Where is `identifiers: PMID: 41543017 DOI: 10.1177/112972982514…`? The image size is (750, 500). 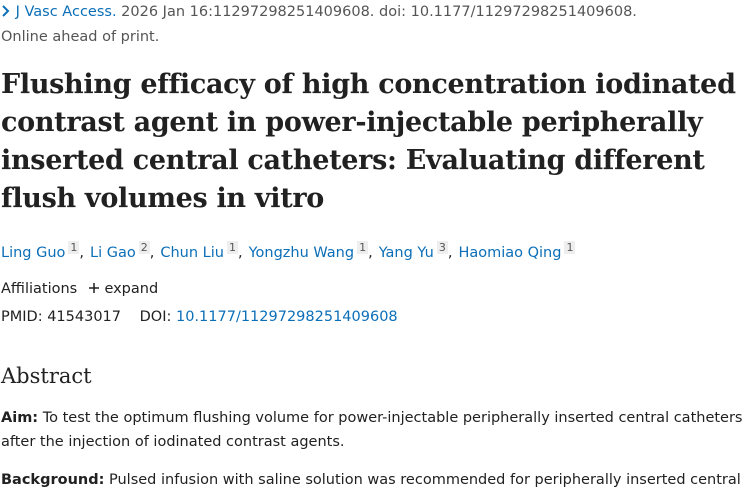
identifiers: PMID: 41543017 DOI: 10.1177/112972982514… is located at coordinates (199, 317).